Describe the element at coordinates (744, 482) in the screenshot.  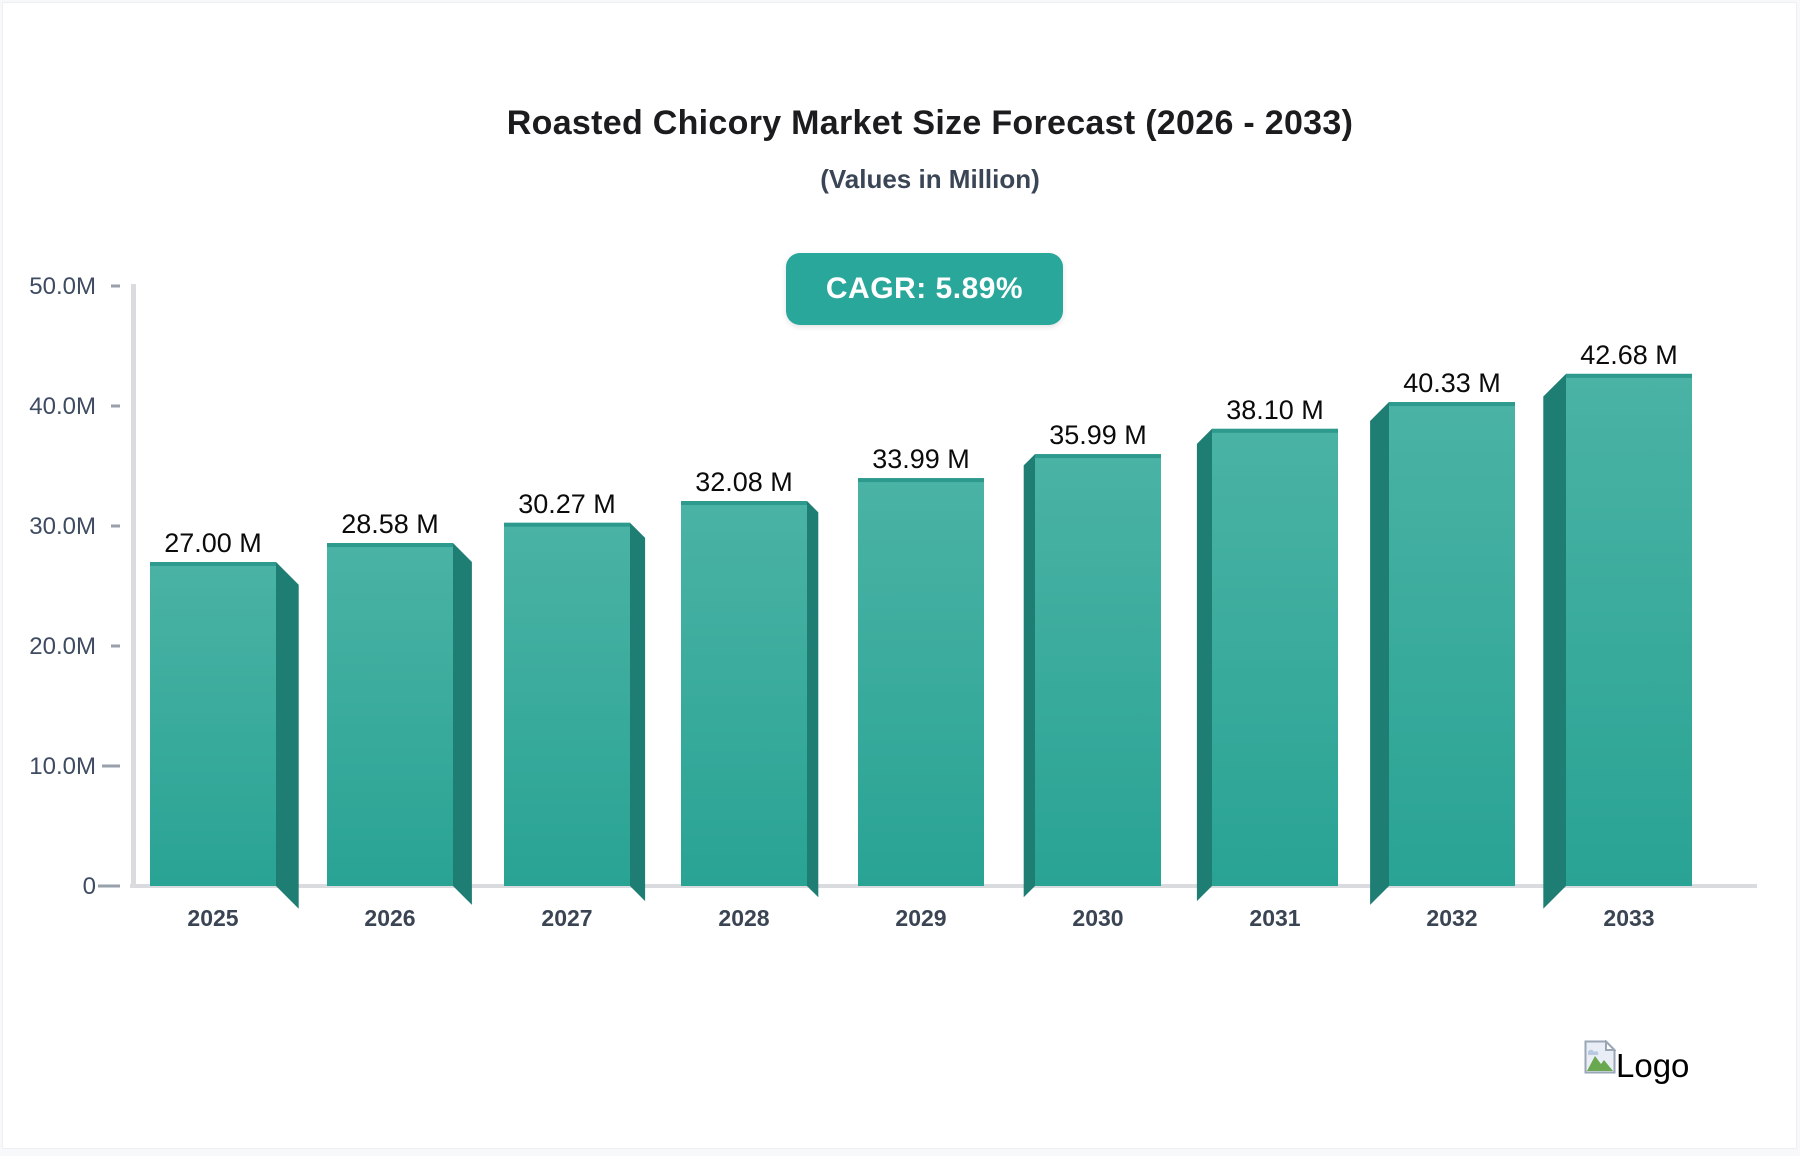
I see `bar-value-label: 32.08 M` at that location.